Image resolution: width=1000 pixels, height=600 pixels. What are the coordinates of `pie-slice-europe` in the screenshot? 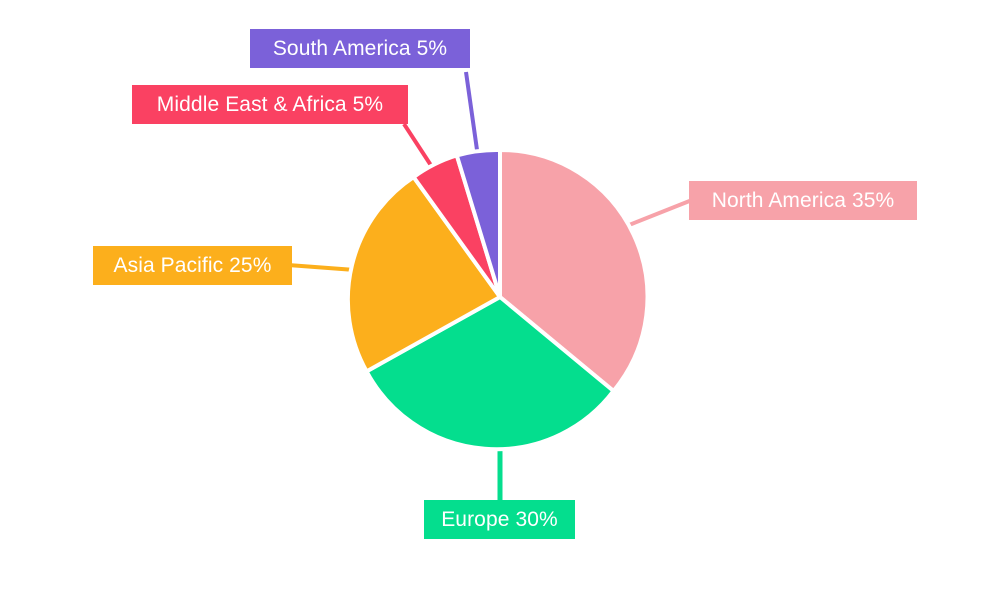 It's located at (490, 373).